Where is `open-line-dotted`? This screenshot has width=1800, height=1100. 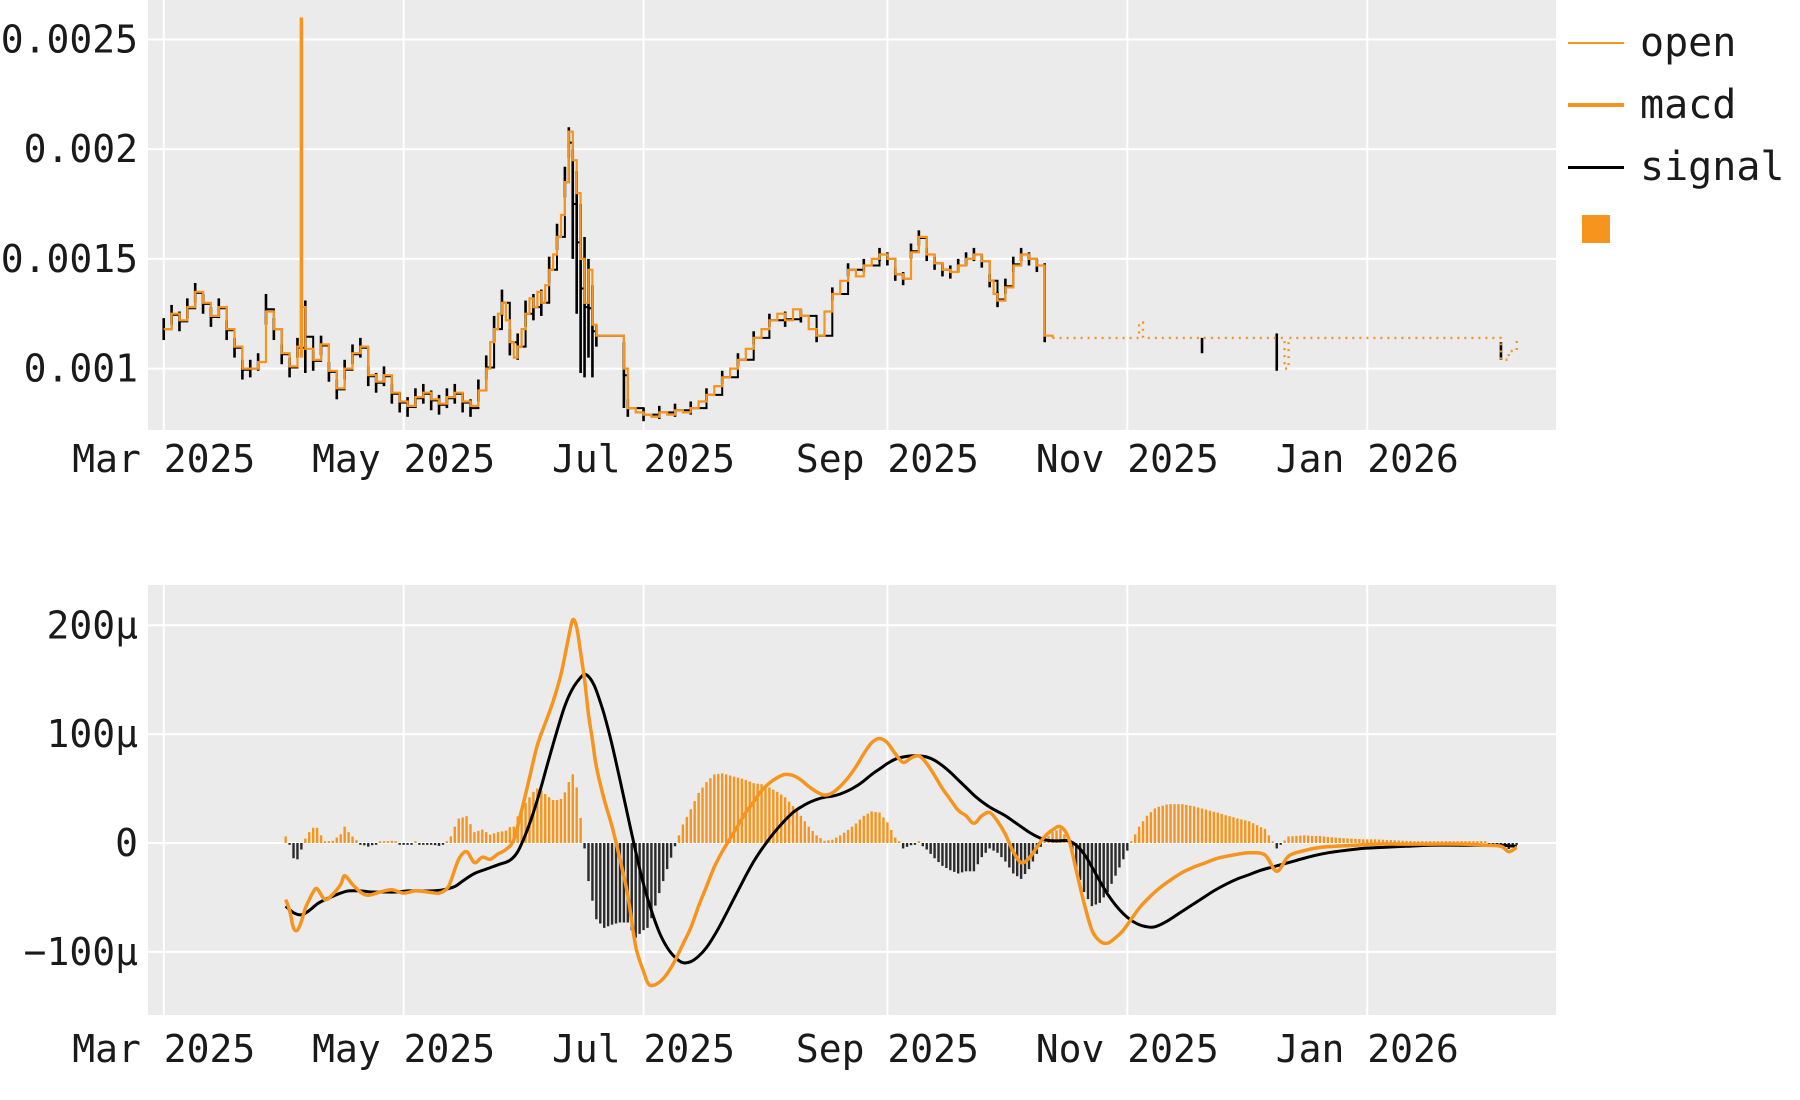
open-line-dotted is located at coordinates (1285, 345).